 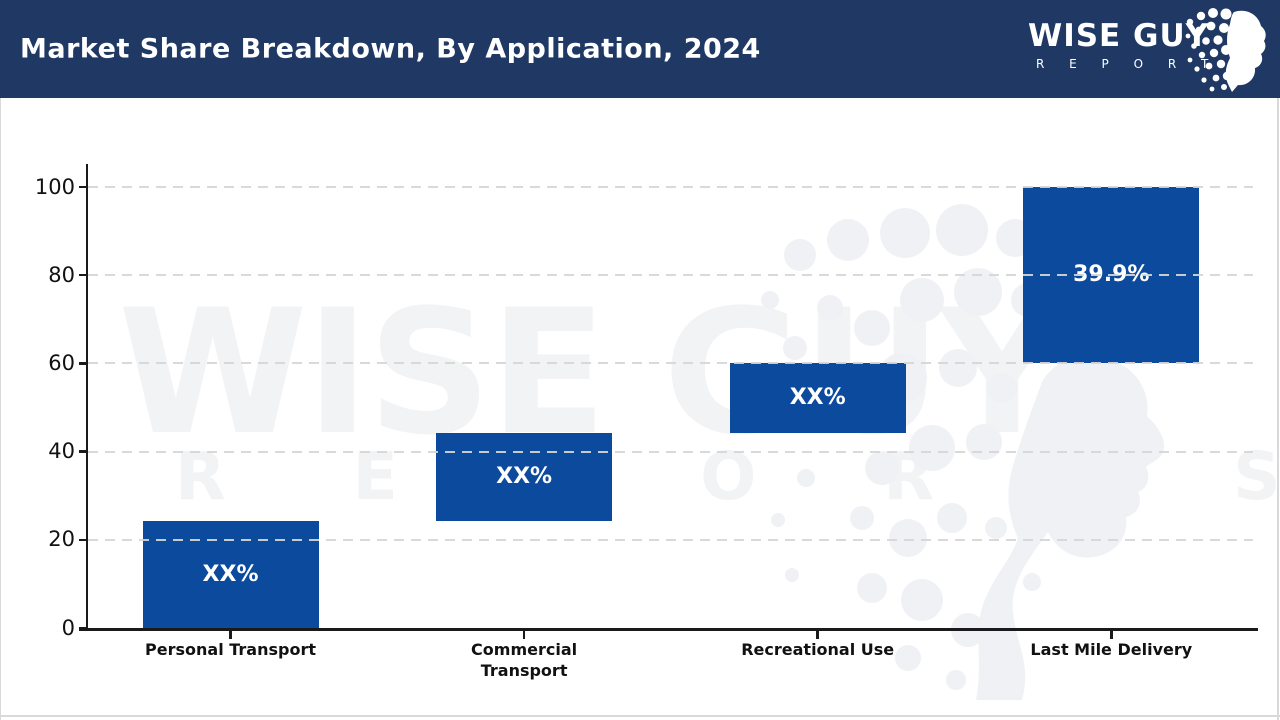 What do you see at coordinates (1111, 649) in the screenshot?
I see `x-axis-label: Last Mile Delivery` at bounding box center [1111, 649].